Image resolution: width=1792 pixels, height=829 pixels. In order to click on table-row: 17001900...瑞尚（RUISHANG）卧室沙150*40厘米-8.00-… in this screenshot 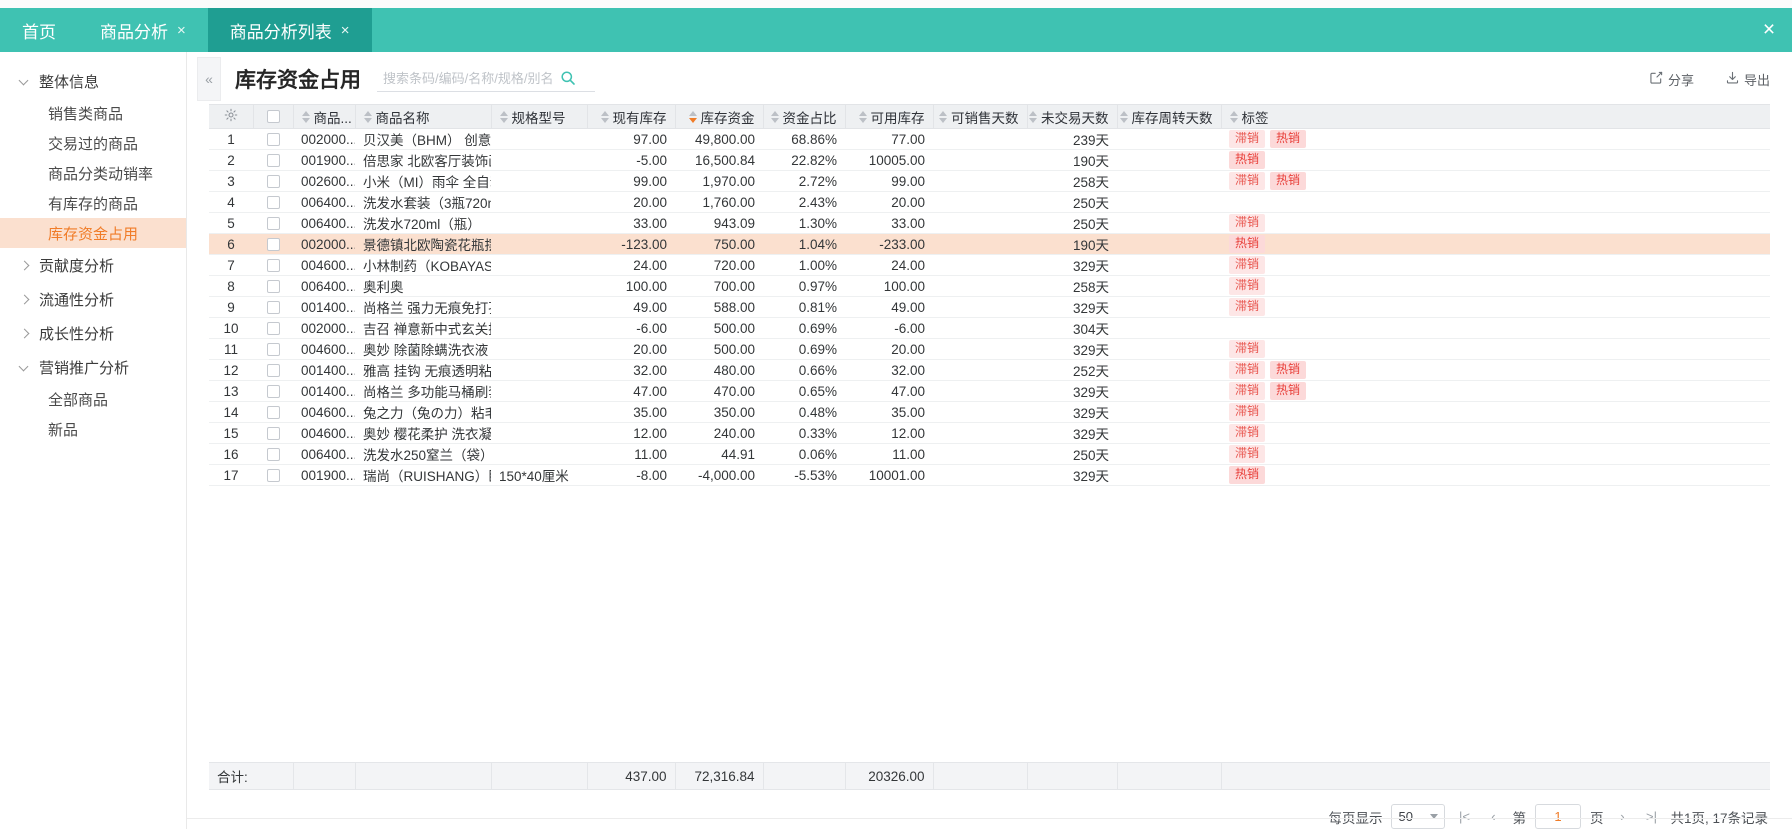, I will do `click(989, 475)`.